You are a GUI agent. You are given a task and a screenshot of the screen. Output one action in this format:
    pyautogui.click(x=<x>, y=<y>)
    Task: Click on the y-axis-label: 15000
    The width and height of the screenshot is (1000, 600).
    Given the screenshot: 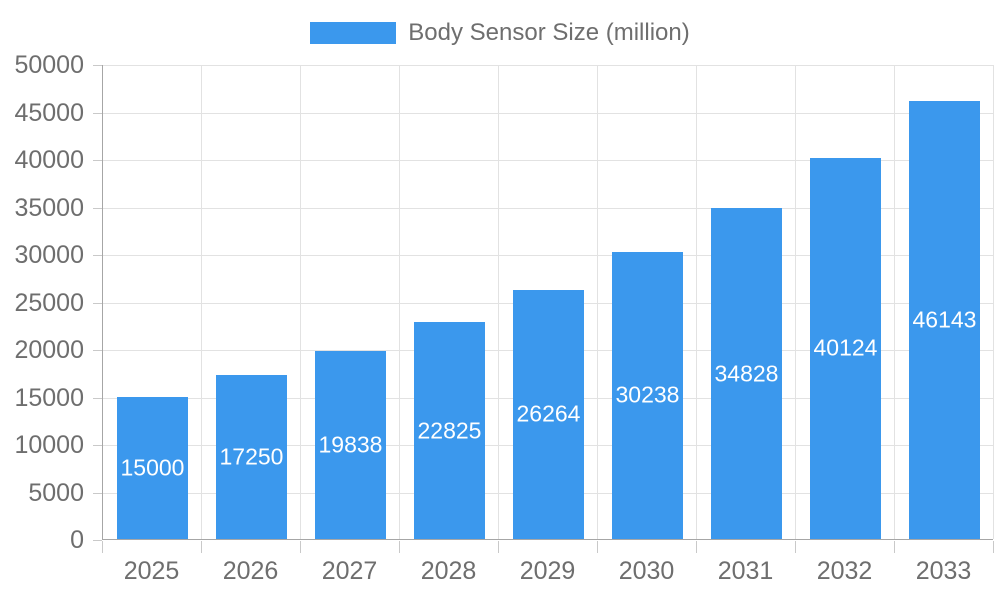 What is the action you would take?
    pyautogui.click(x=49, y=397)
    